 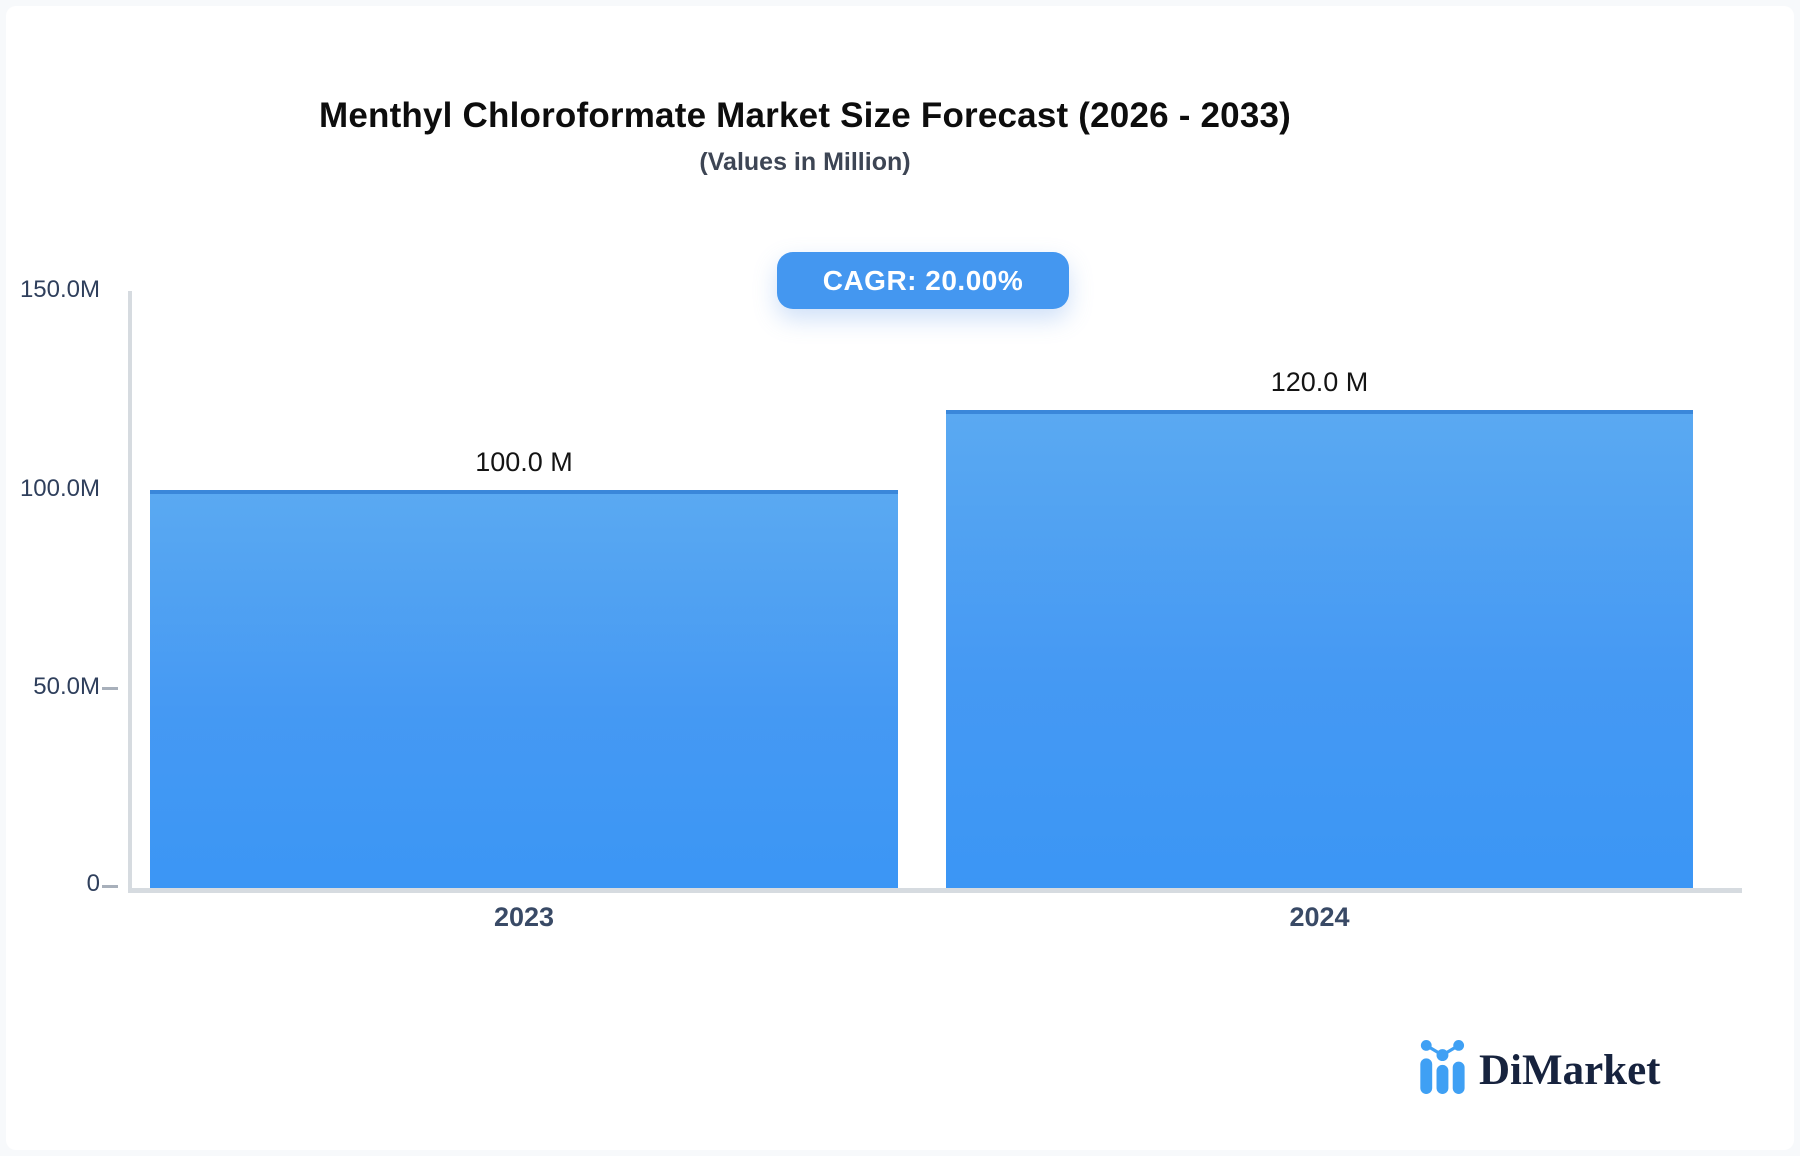 What do you see at coordinates (1442, 1067) in the screenshot?
I see `bar-chart-logo-icon` at bounding box center [1442, 1067].